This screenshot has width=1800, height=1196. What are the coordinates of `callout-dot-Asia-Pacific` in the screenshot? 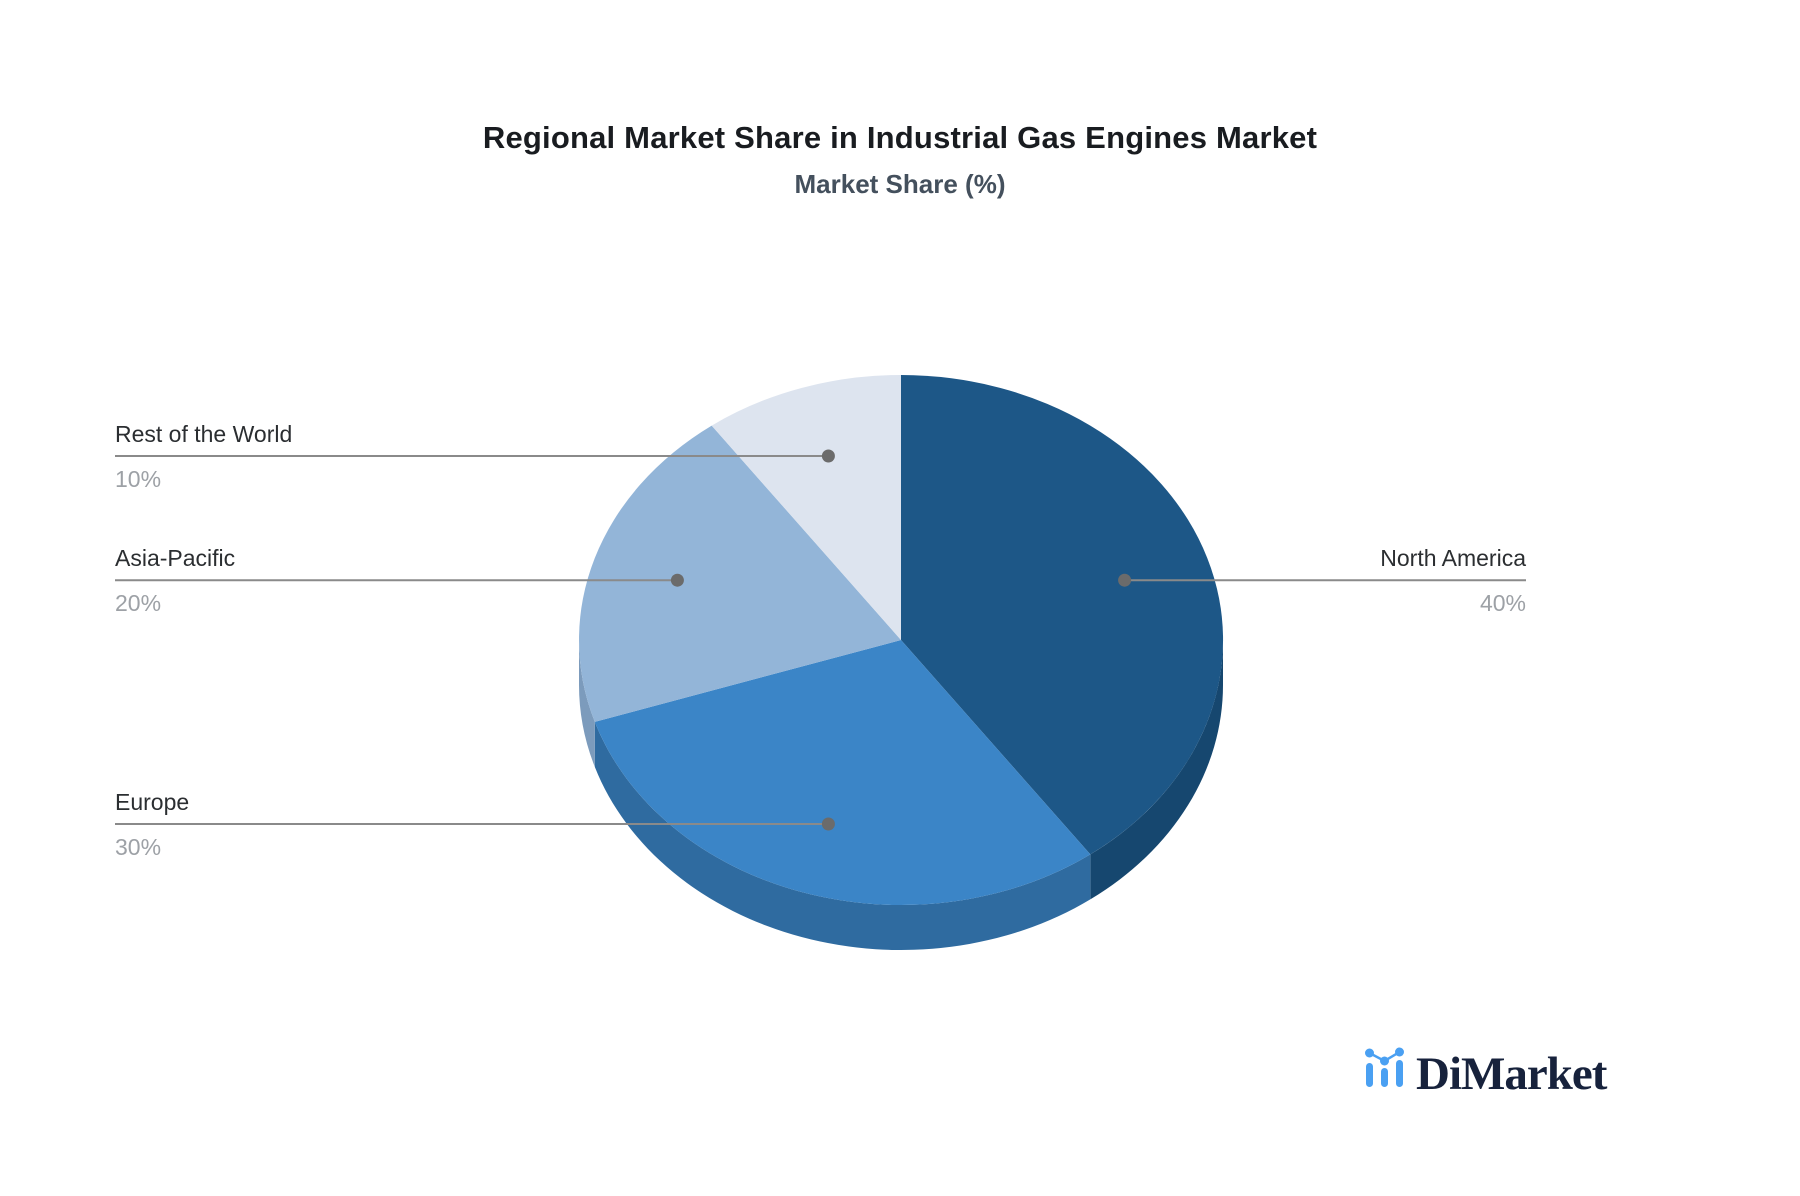 It's located at (677, 580).